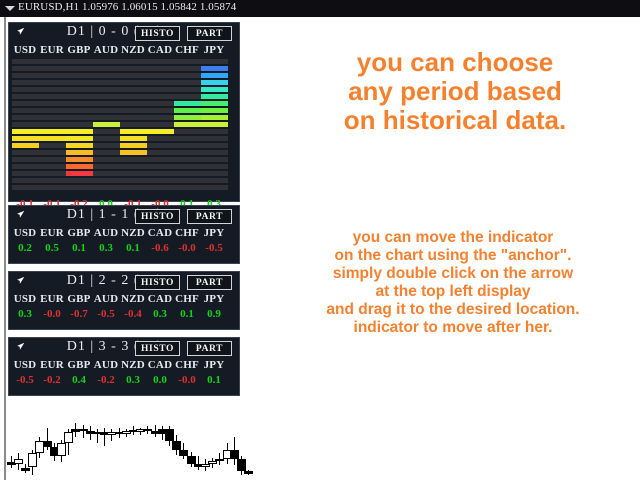 The width and height of the screenshot is (640, 480). Describe the element at coordinates (453, 273) in the screenshot. I see `annotation-bottom-line: simply double click on the arrow` at that location.